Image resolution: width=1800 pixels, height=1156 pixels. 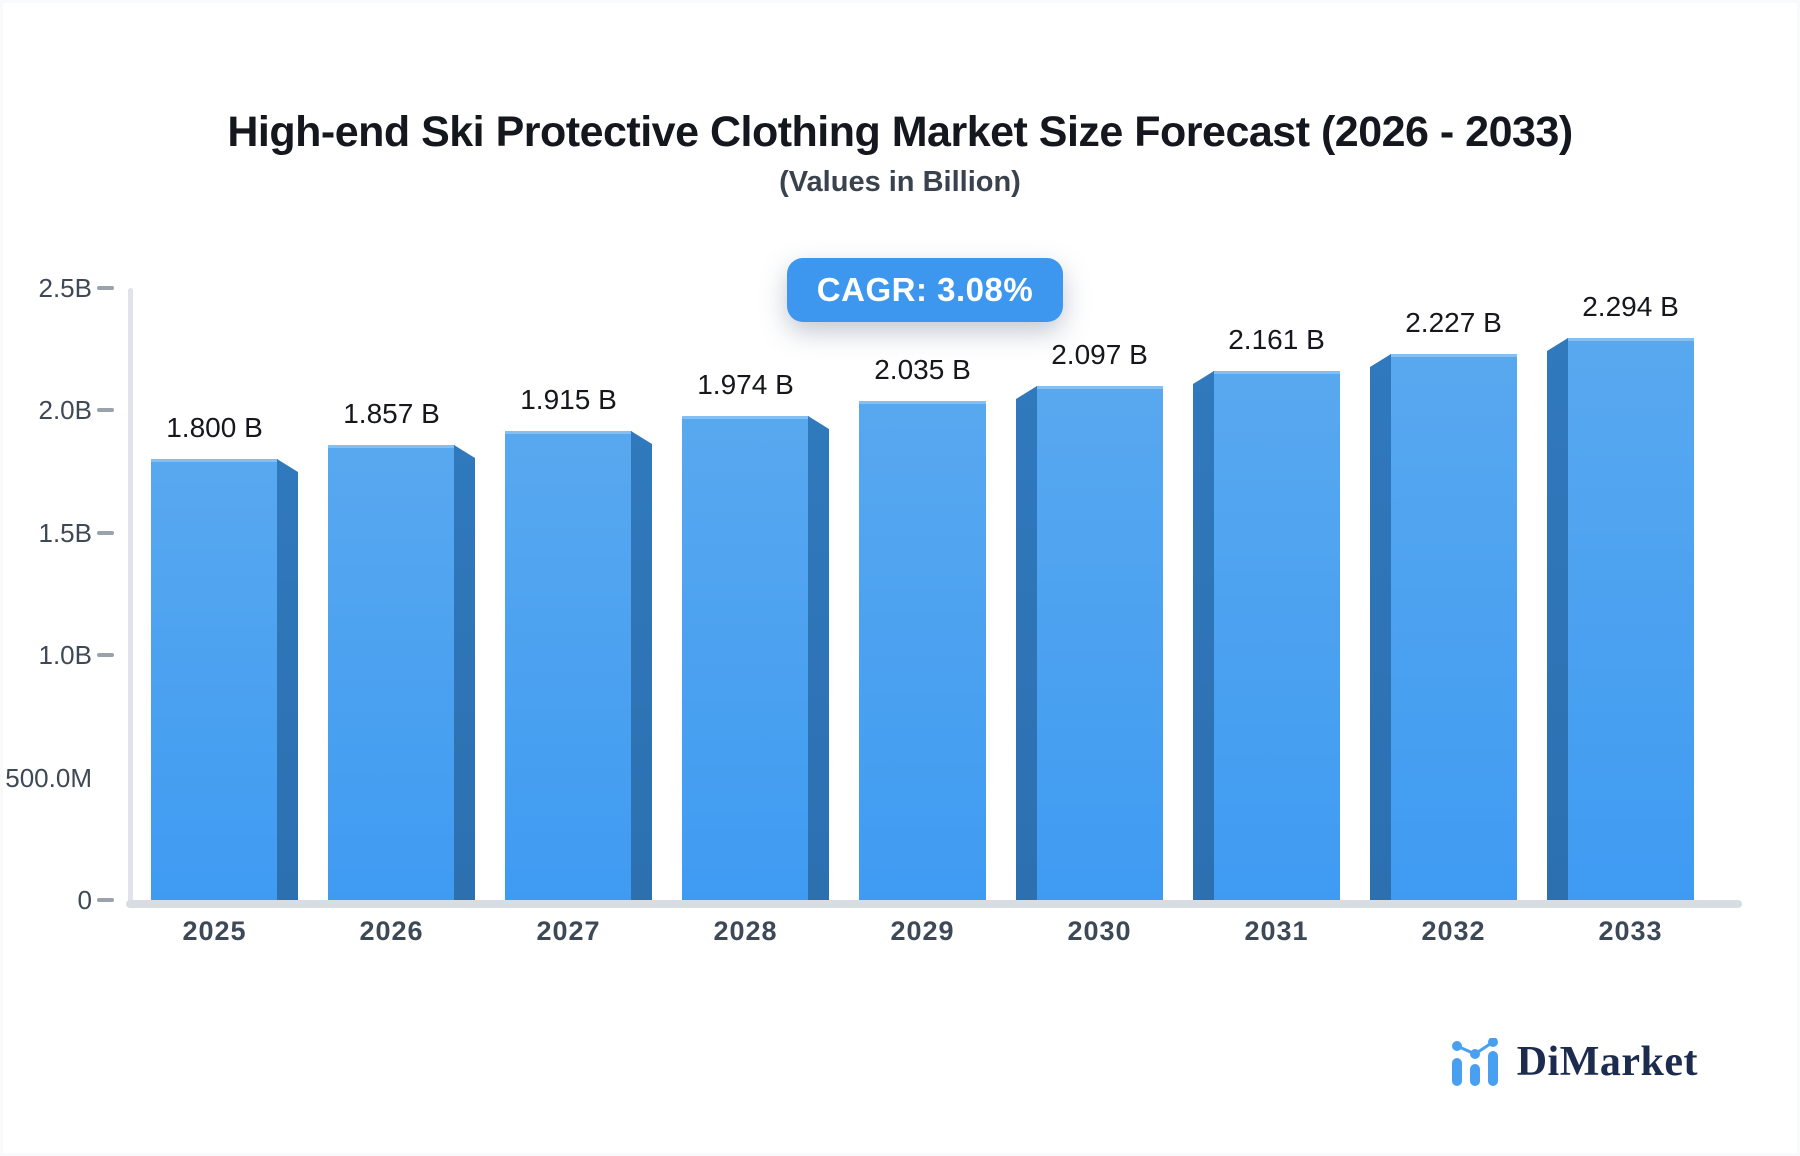 What do you see at coordinates (745, 931) in the screenshot?
I see `x-axis-label-2028: 2028` at bounding box center [745, 931].